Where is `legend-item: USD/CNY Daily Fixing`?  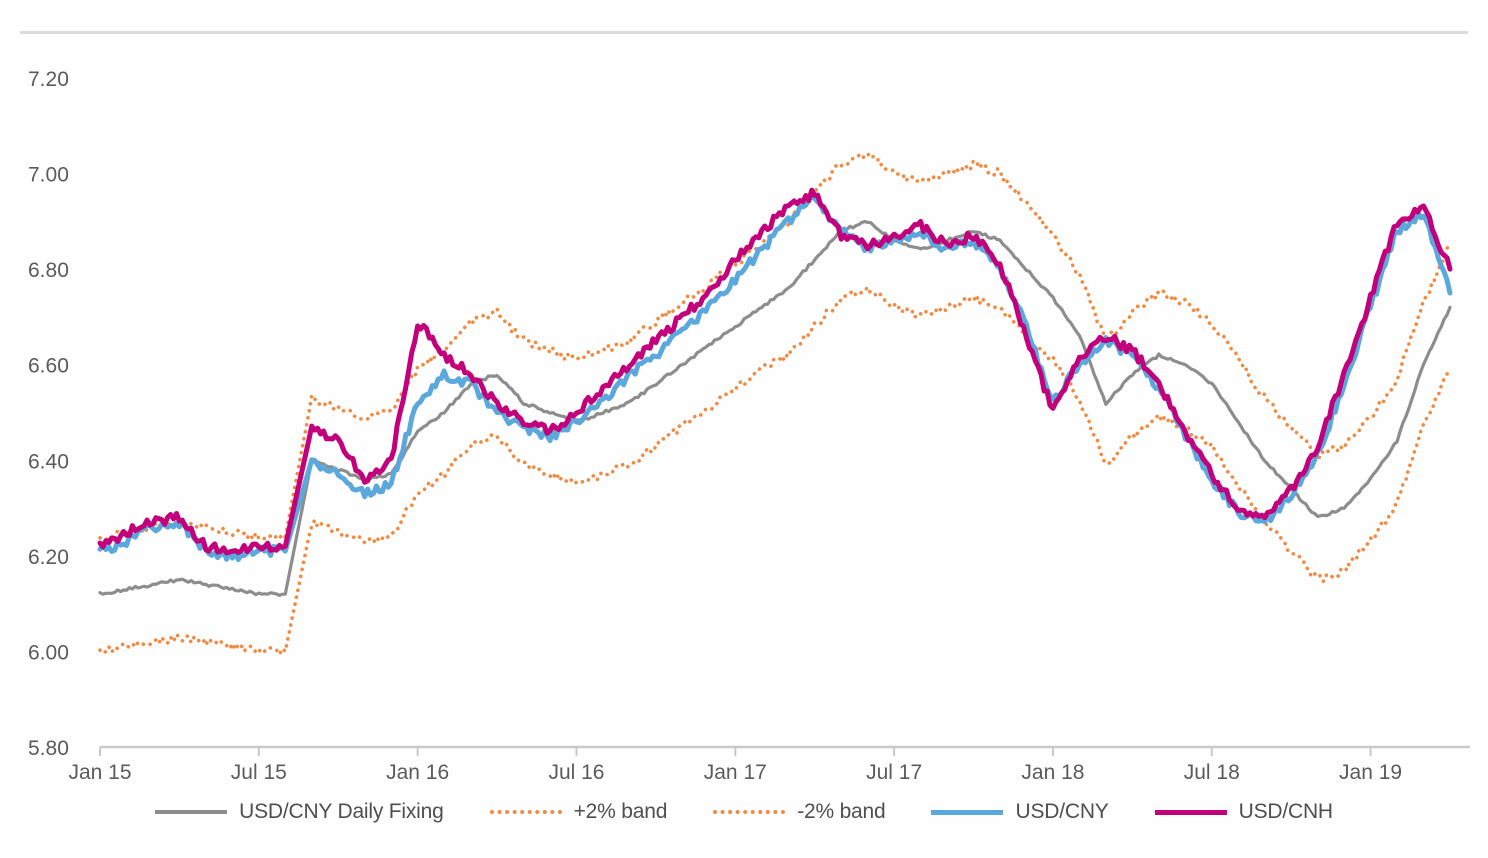
legend-item: USD/CNY Daily Fixing is located at coordinates (299, 812).